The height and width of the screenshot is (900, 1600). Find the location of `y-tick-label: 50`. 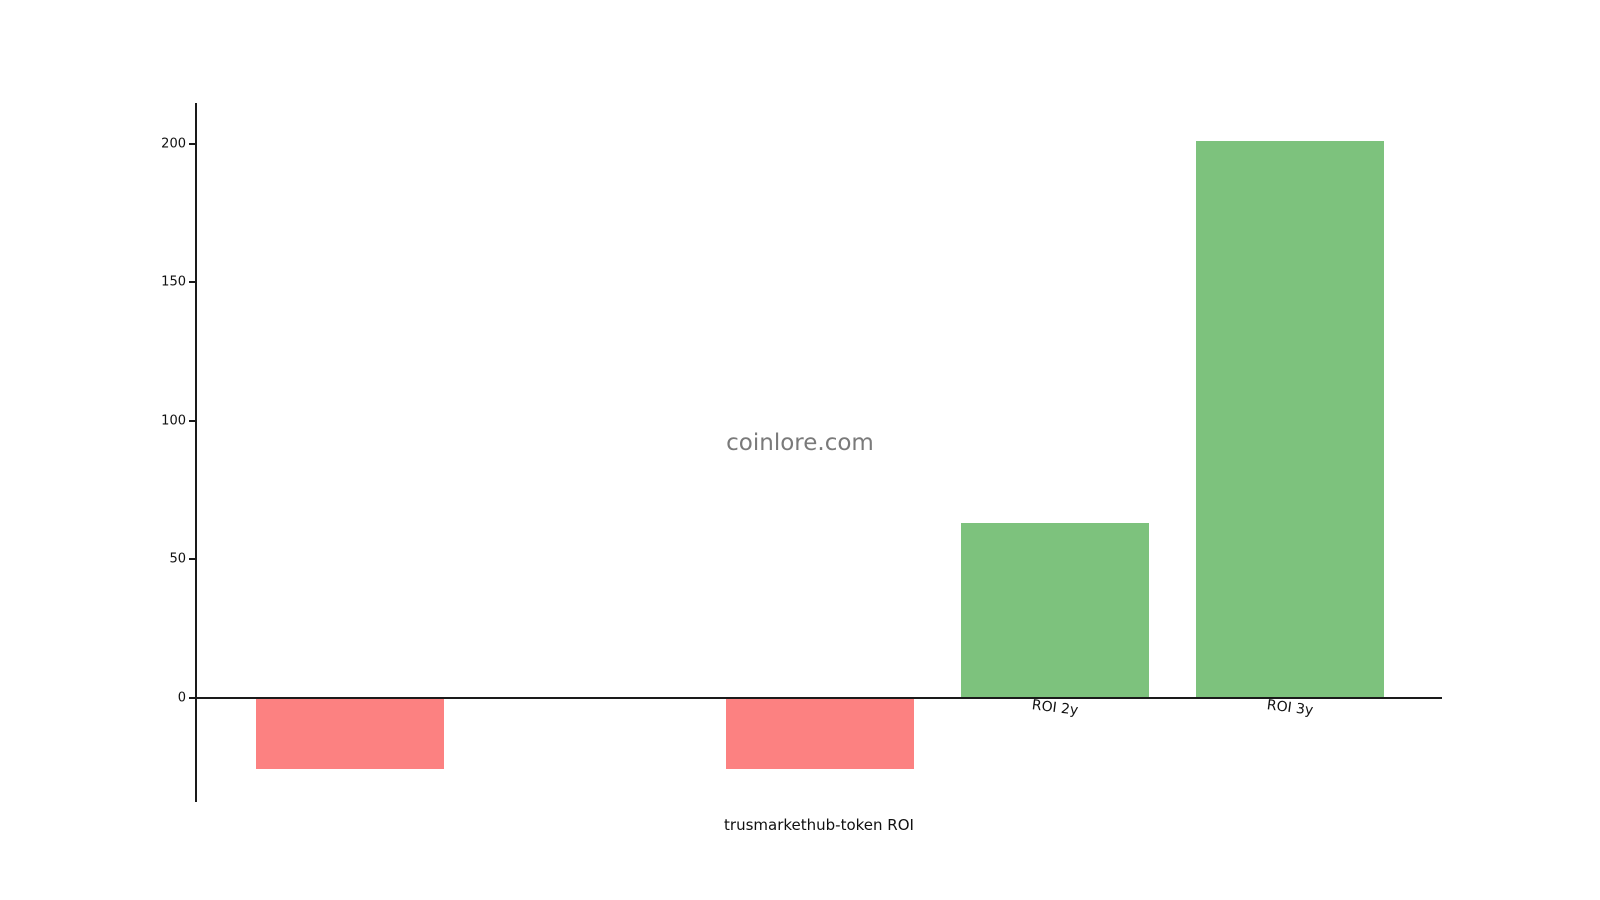

y-tick-label: 50 is located at coordinates (177, 559).